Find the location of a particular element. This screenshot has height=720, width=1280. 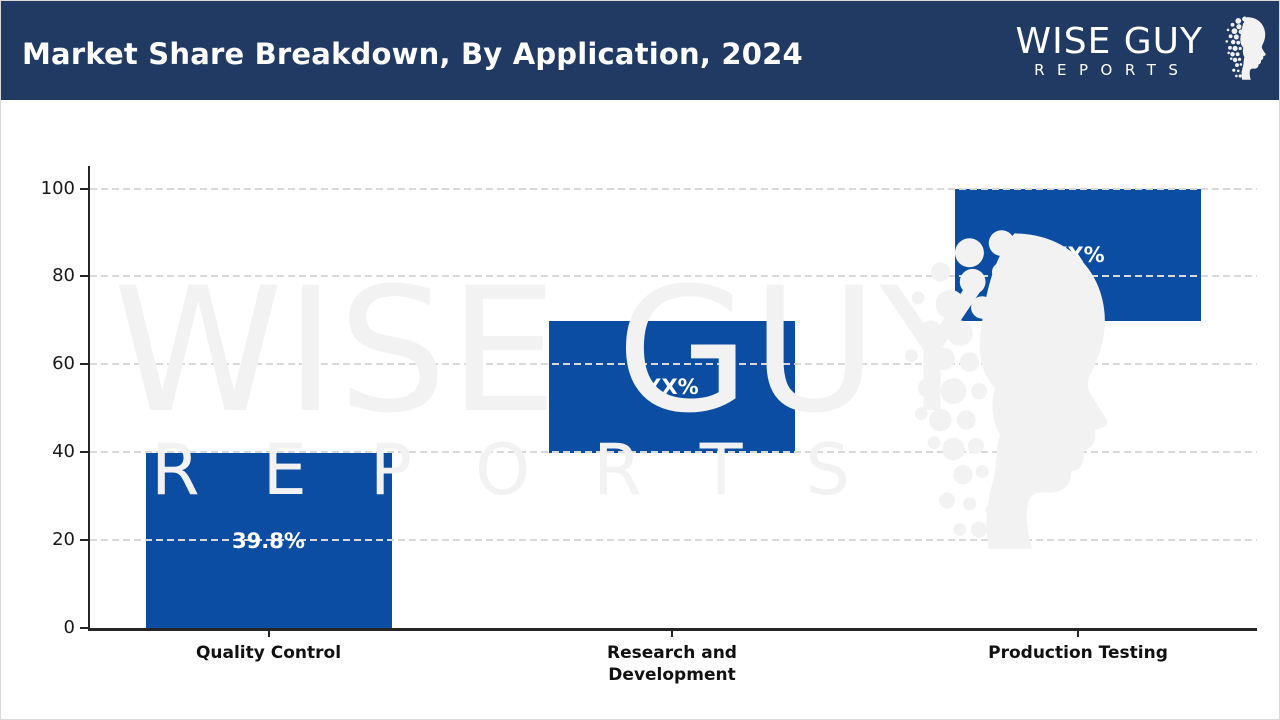

y-tick-label: 60 is located at coordinates (63, 364).